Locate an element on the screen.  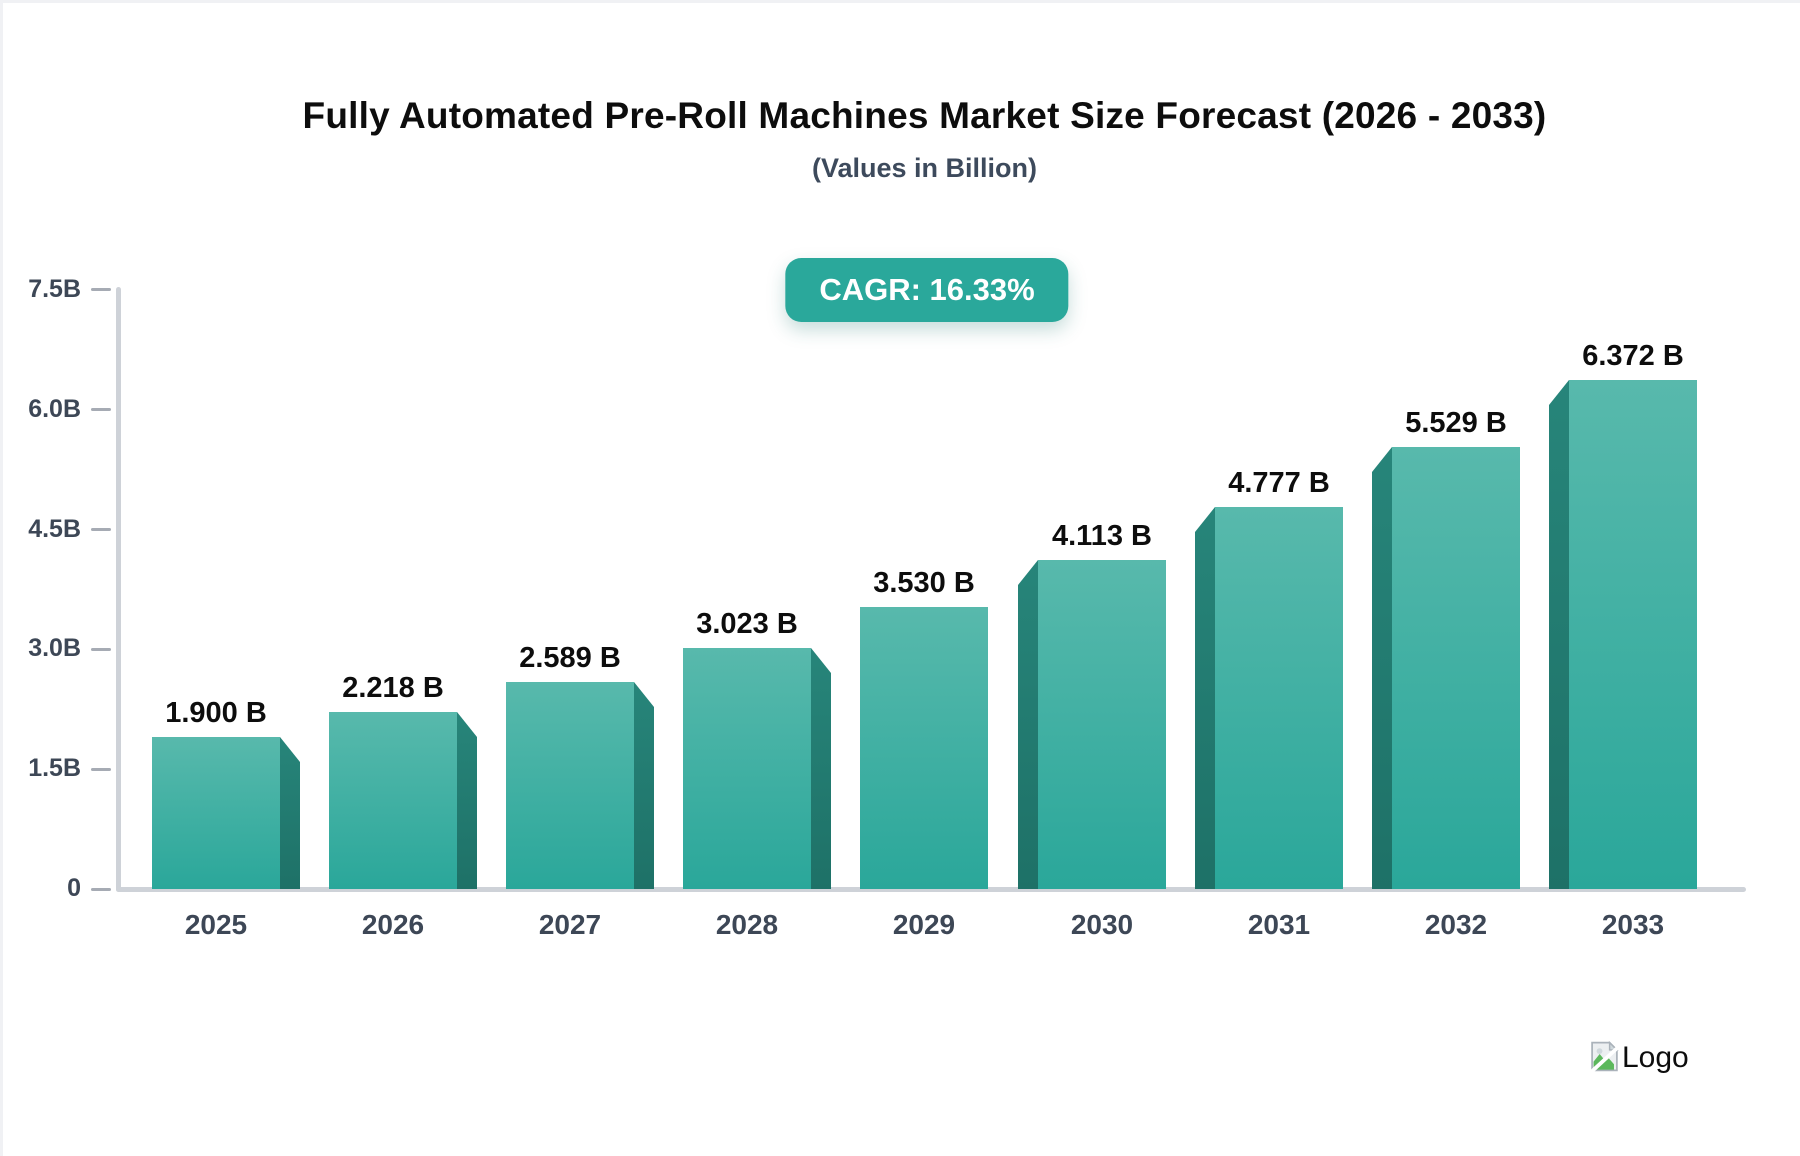
bar-value-label: 2.218 B is located at coordinates (393, 688).